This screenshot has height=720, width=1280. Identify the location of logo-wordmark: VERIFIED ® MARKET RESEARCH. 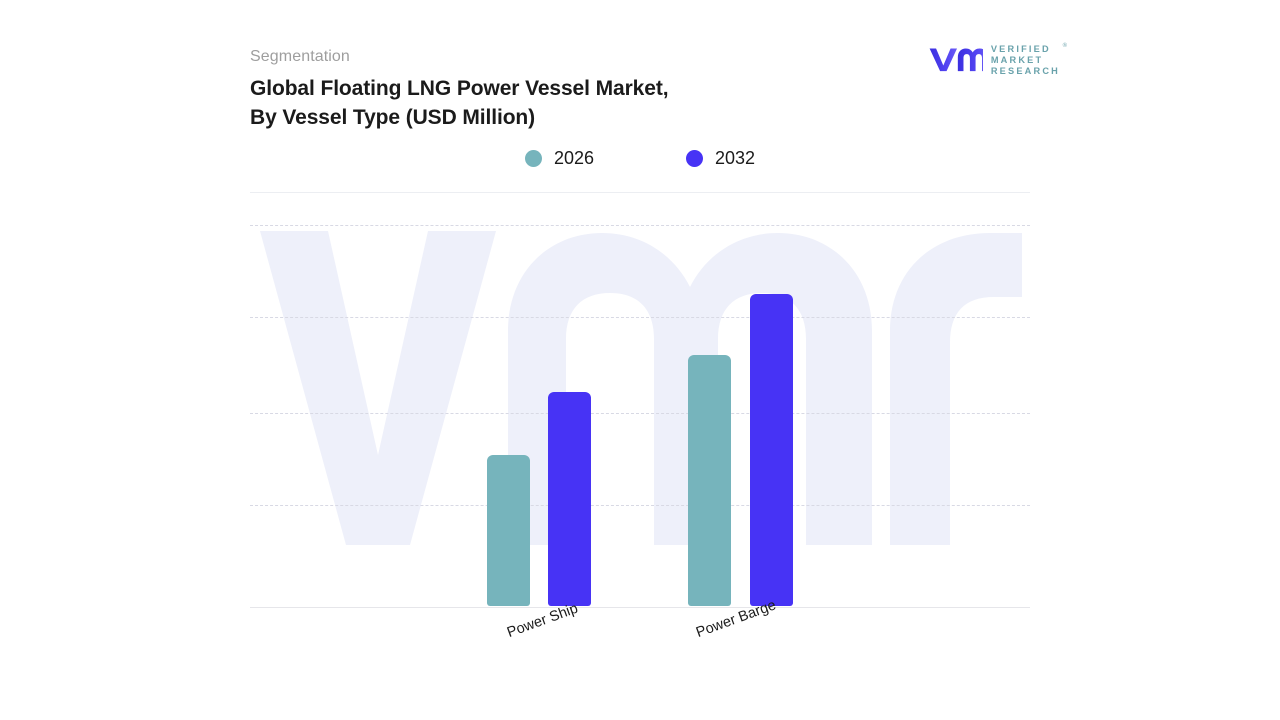
(1028, 59).